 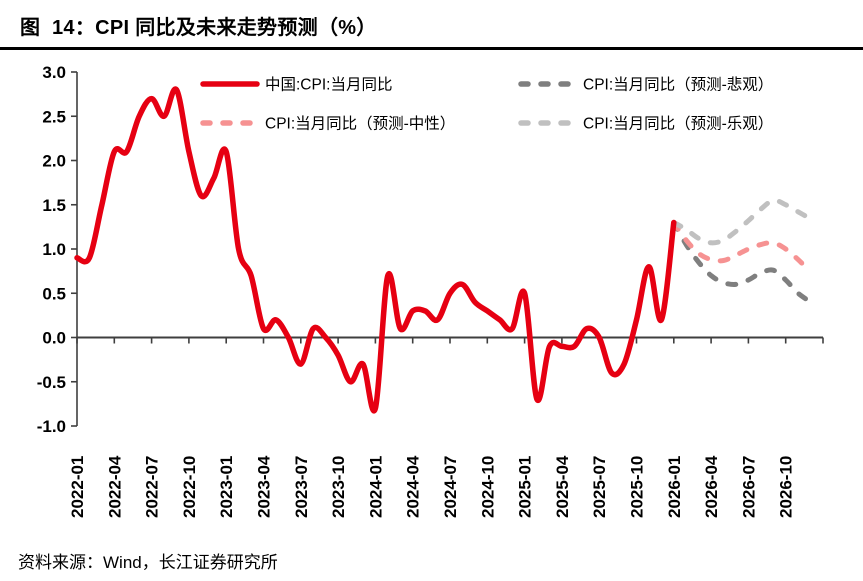 What do you see at coordinates (748, 487) in the screenshot?
I see `x-tick-label: 2026-07` at bounding box center [748, 487].